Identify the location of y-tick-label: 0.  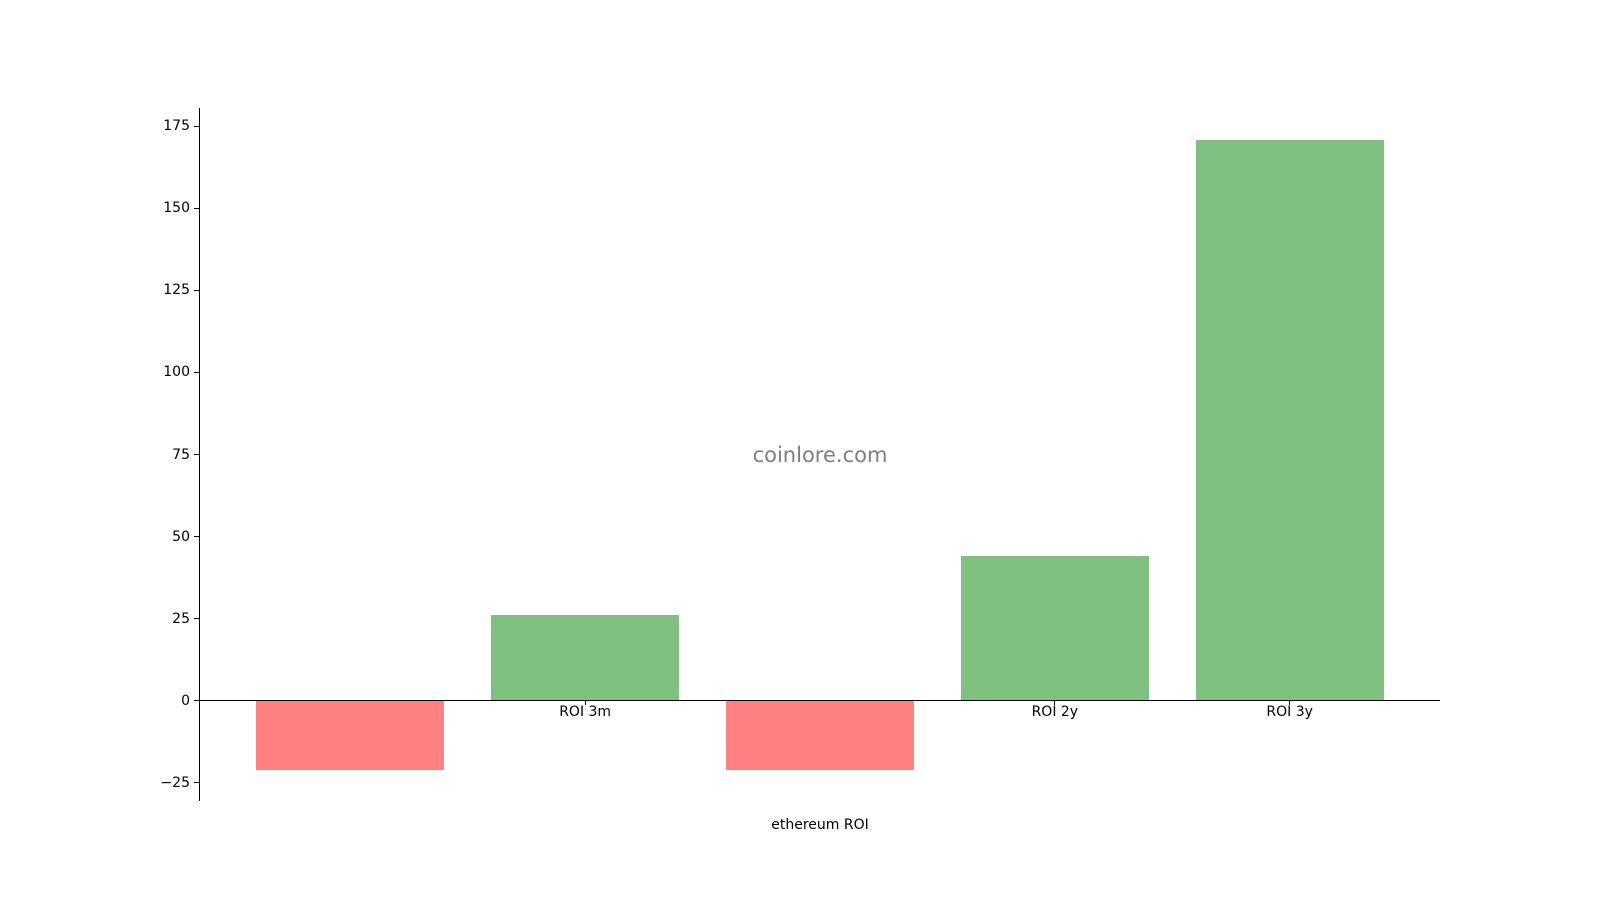
(185, 700).